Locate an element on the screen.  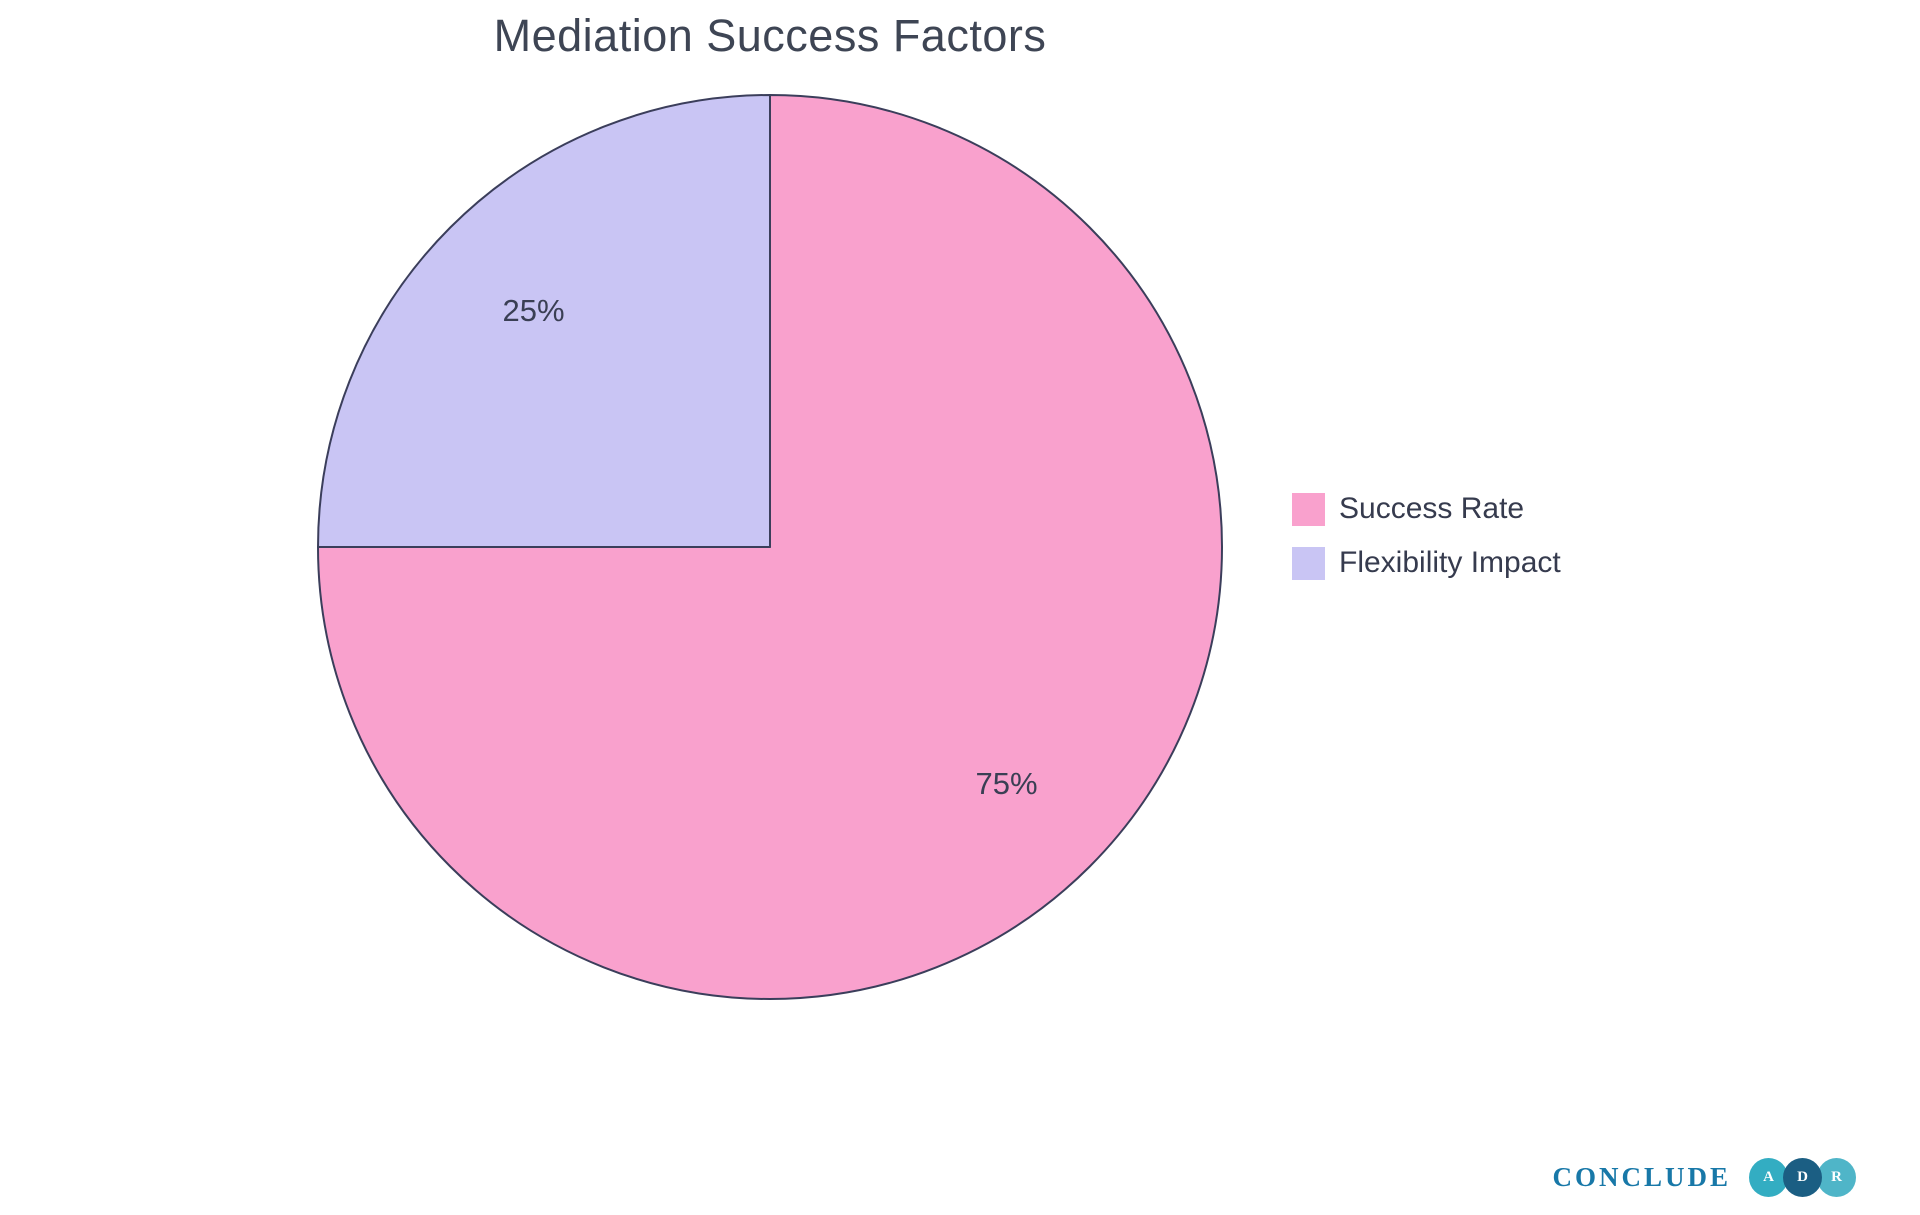
adr-badge-r: R is located at coordinates (1836, 1177).